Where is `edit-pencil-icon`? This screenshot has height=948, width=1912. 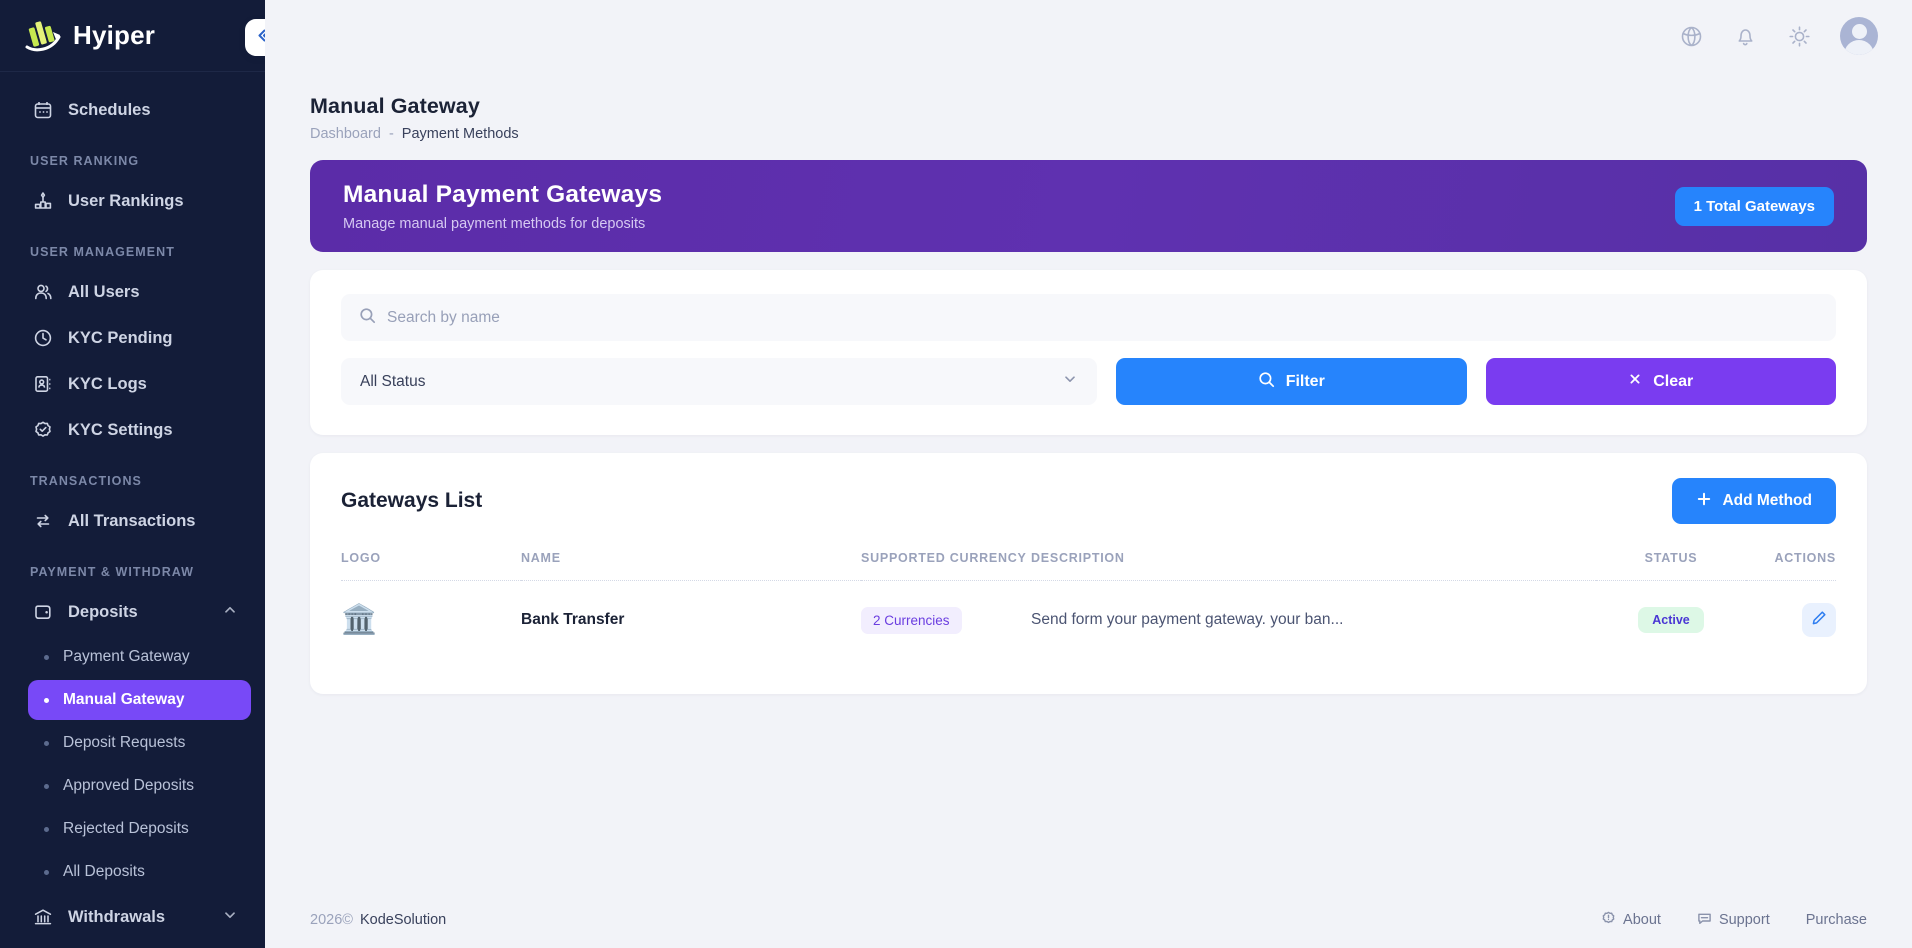 edit-pencil-icon is located at coordinates (1819, 620).